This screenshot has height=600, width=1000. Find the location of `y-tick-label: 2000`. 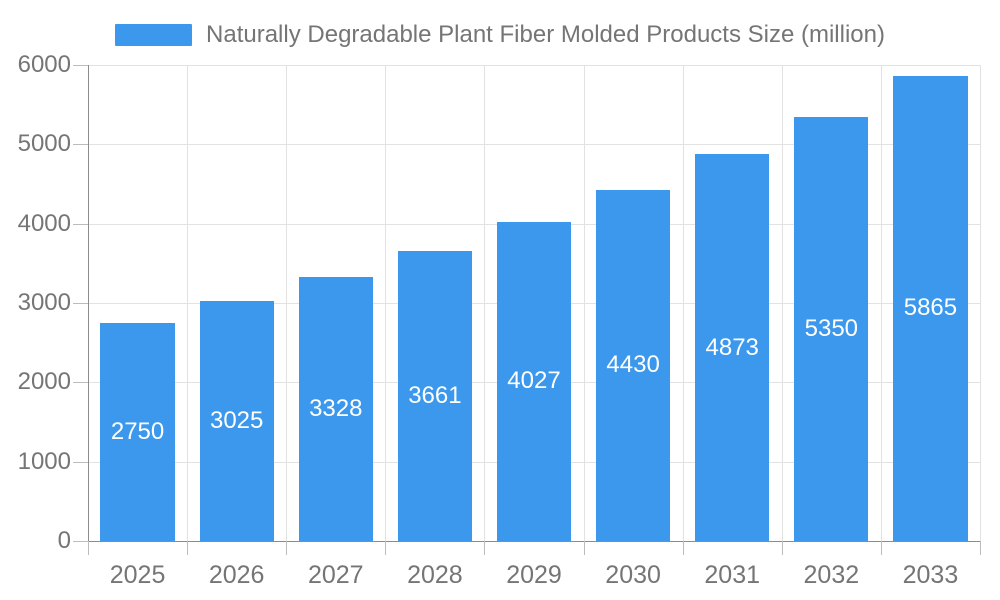

y-tick-label: 2000 is located at coordinates (44, 382).